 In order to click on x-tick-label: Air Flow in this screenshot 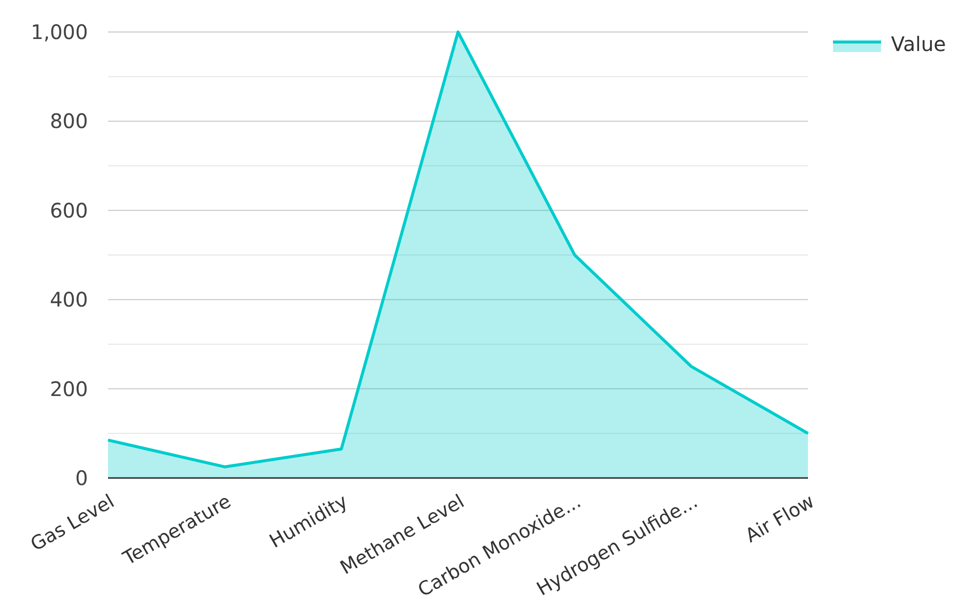, I will do `click(780, 519)`.